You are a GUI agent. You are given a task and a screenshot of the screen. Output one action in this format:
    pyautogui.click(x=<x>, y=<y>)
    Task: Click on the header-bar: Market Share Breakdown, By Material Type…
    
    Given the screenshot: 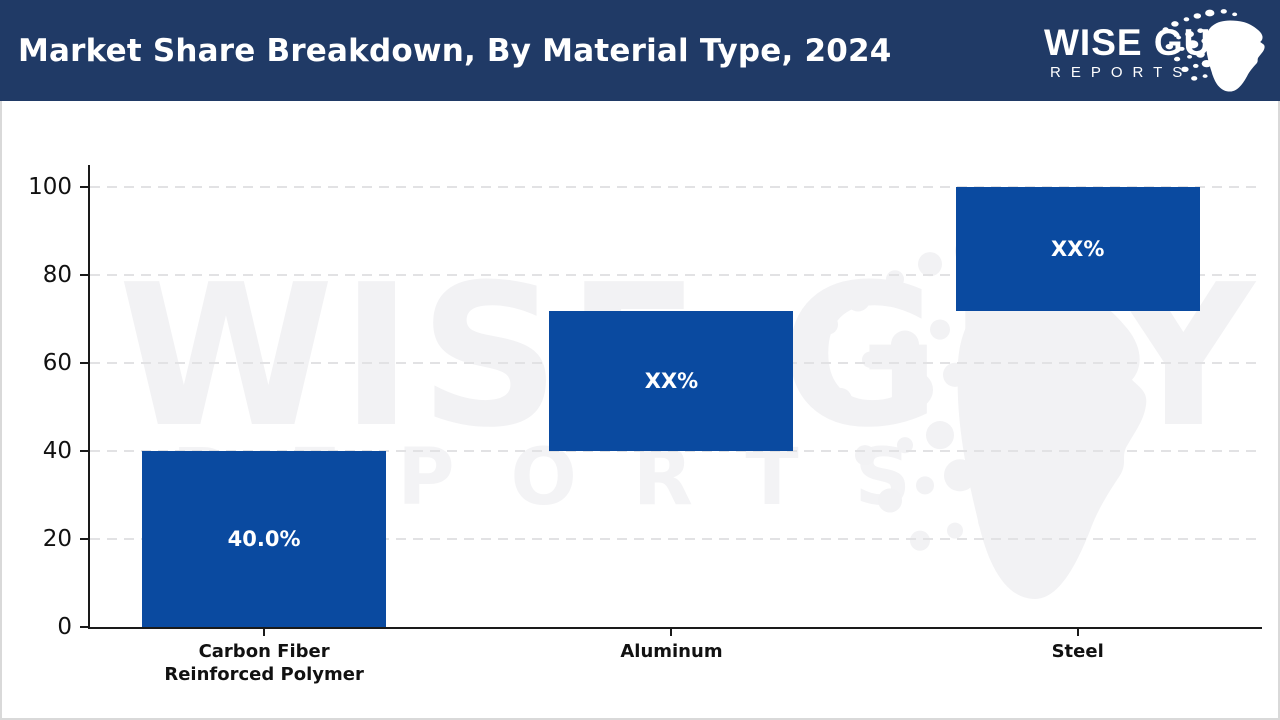 What is the action you would take?
    pyautogui.click(x=640, y=50)
    